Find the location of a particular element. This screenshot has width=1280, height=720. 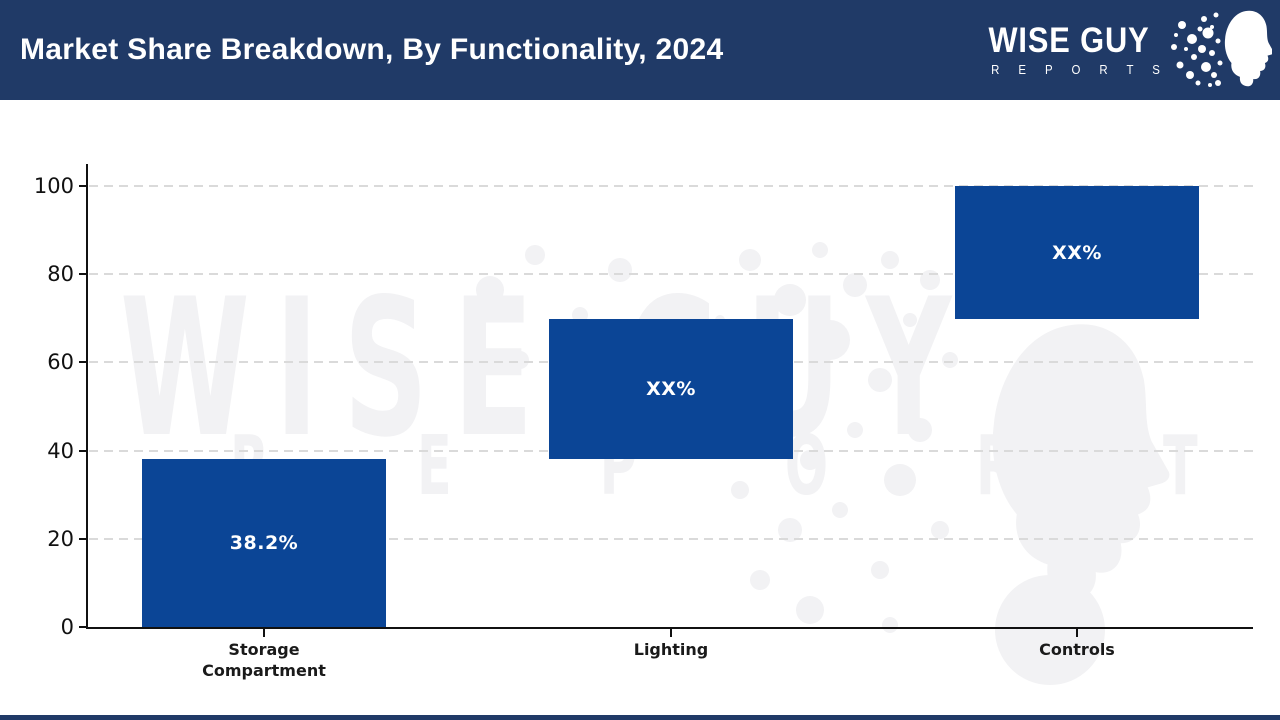

x-tick-label-line: Controls is located at coordinates (1077, 649).